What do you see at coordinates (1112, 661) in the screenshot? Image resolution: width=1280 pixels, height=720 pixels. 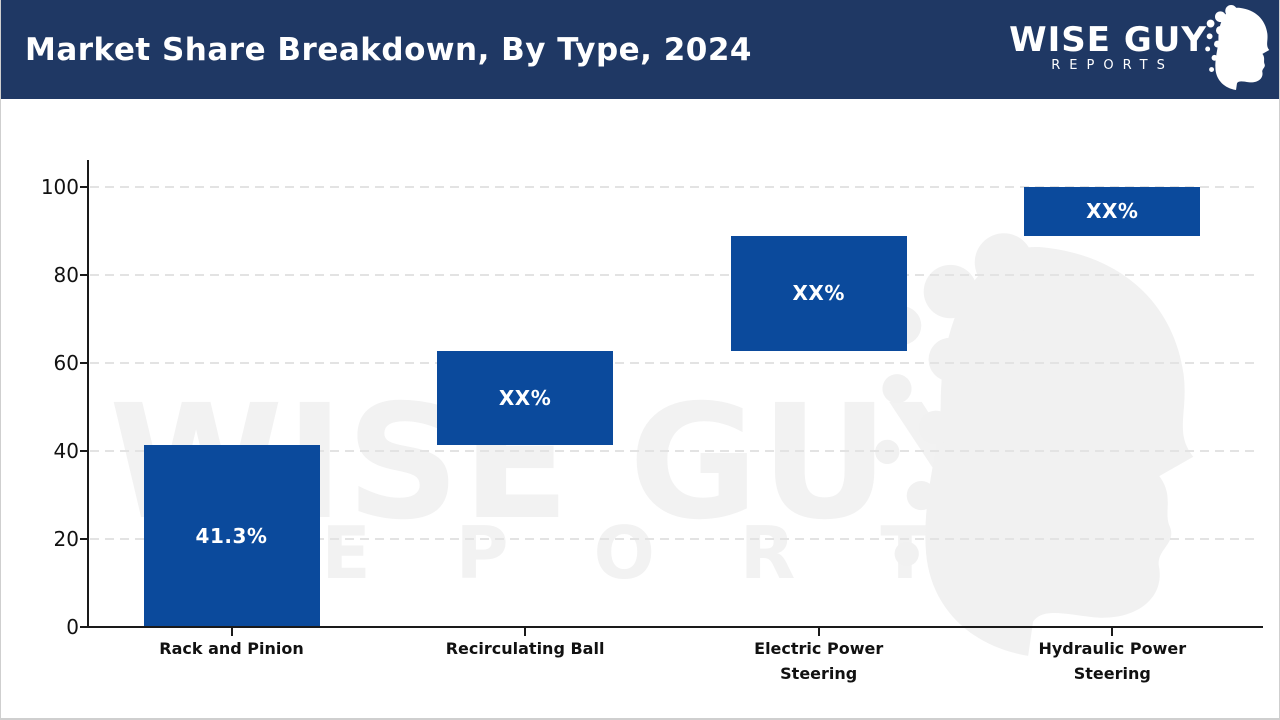 I see `x-tick-label: Hydraulic Power Steering` at bounding box center [1112, 661].